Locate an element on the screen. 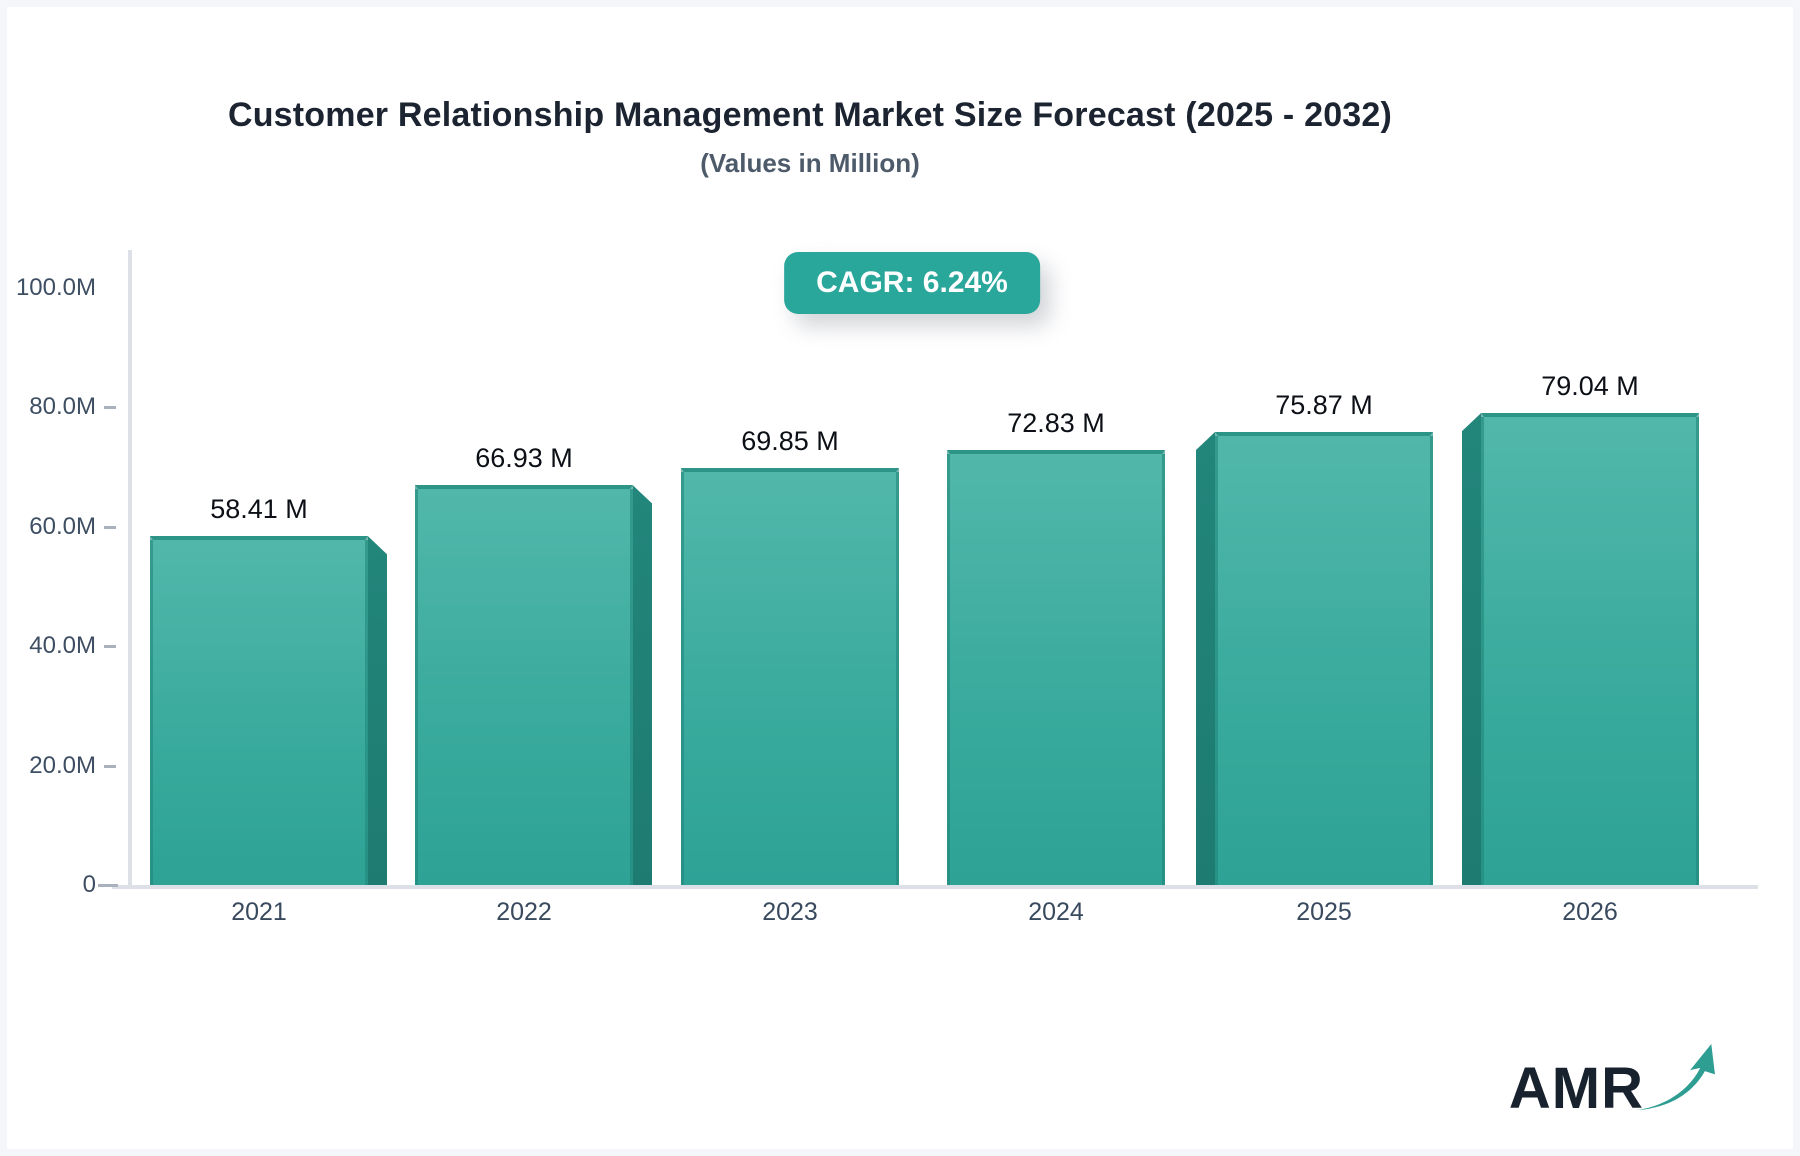  bar-value-label: 79.04 M is located at coordinates (1590, 386).